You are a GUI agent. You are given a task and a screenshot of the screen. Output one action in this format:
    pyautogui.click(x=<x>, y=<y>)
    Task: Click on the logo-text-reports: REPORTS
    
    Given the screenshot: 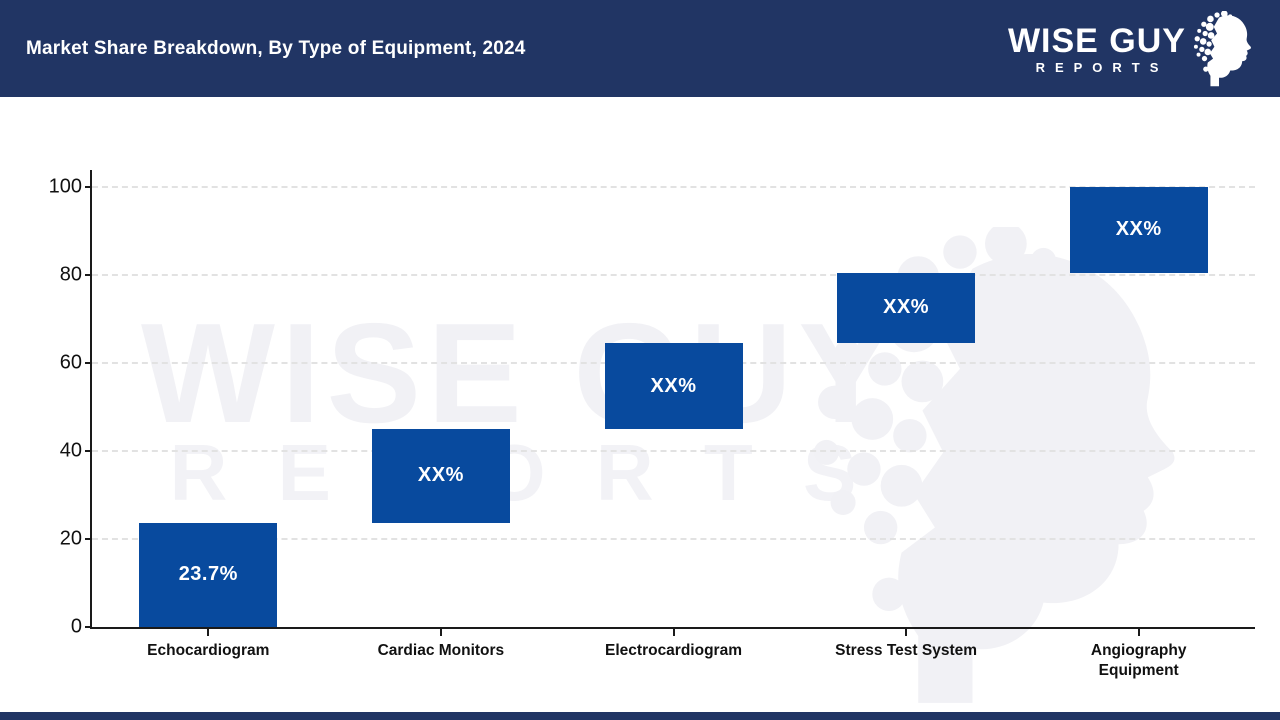 What is the action you would take?
    pyautogui.click(x=1102, y=67)
    